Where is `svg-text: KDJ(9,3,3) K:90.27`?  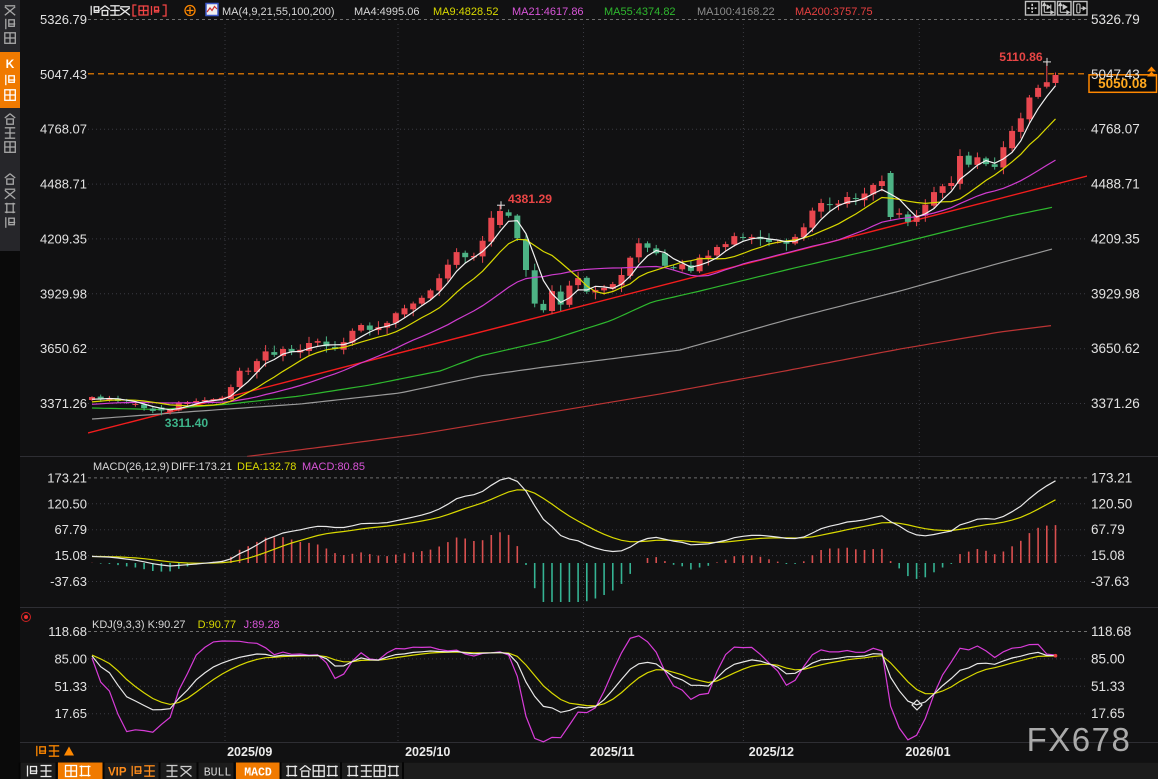
svg-text: KDJ(9,3,3) K:90.27 is located at coordinates (139, 625).